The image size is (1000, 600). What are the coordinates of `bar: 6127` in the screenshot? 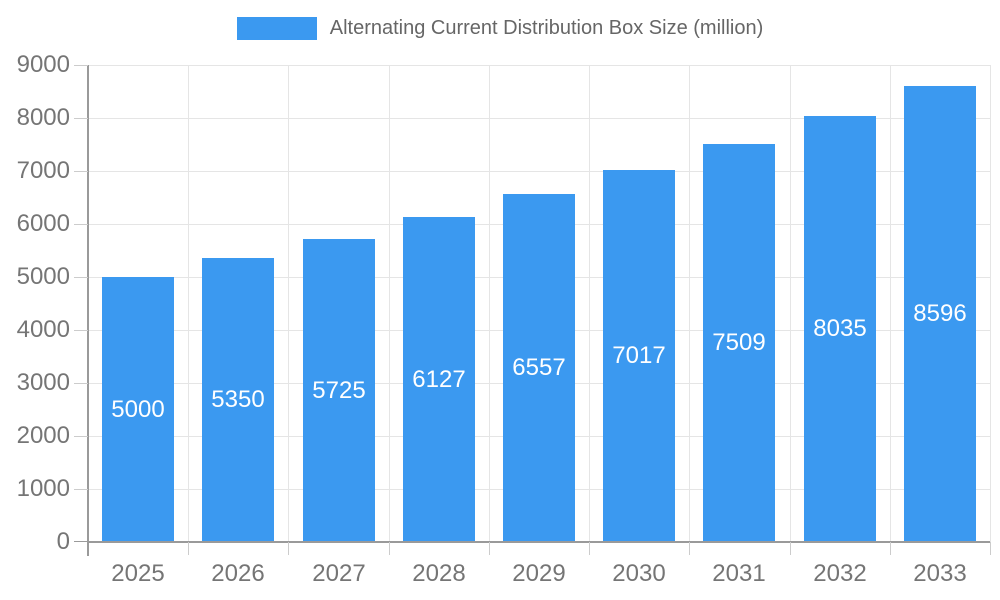 It's located at (439, 379).